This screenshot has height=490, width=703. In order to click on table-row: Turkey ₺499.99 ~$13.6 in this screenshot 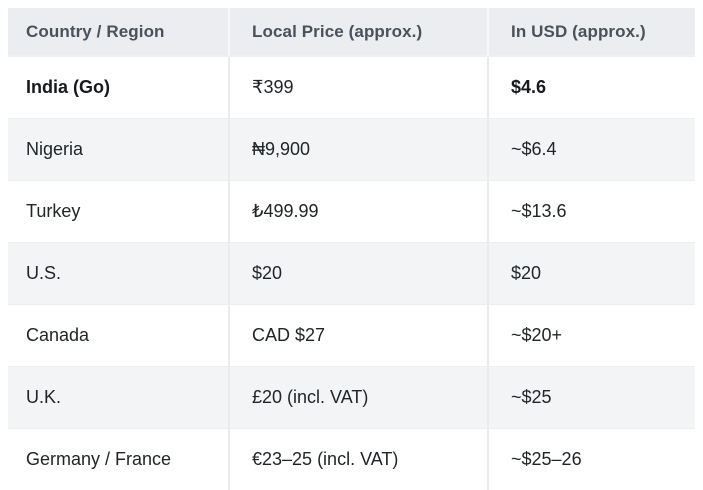, I will do `click(351, 211)`.